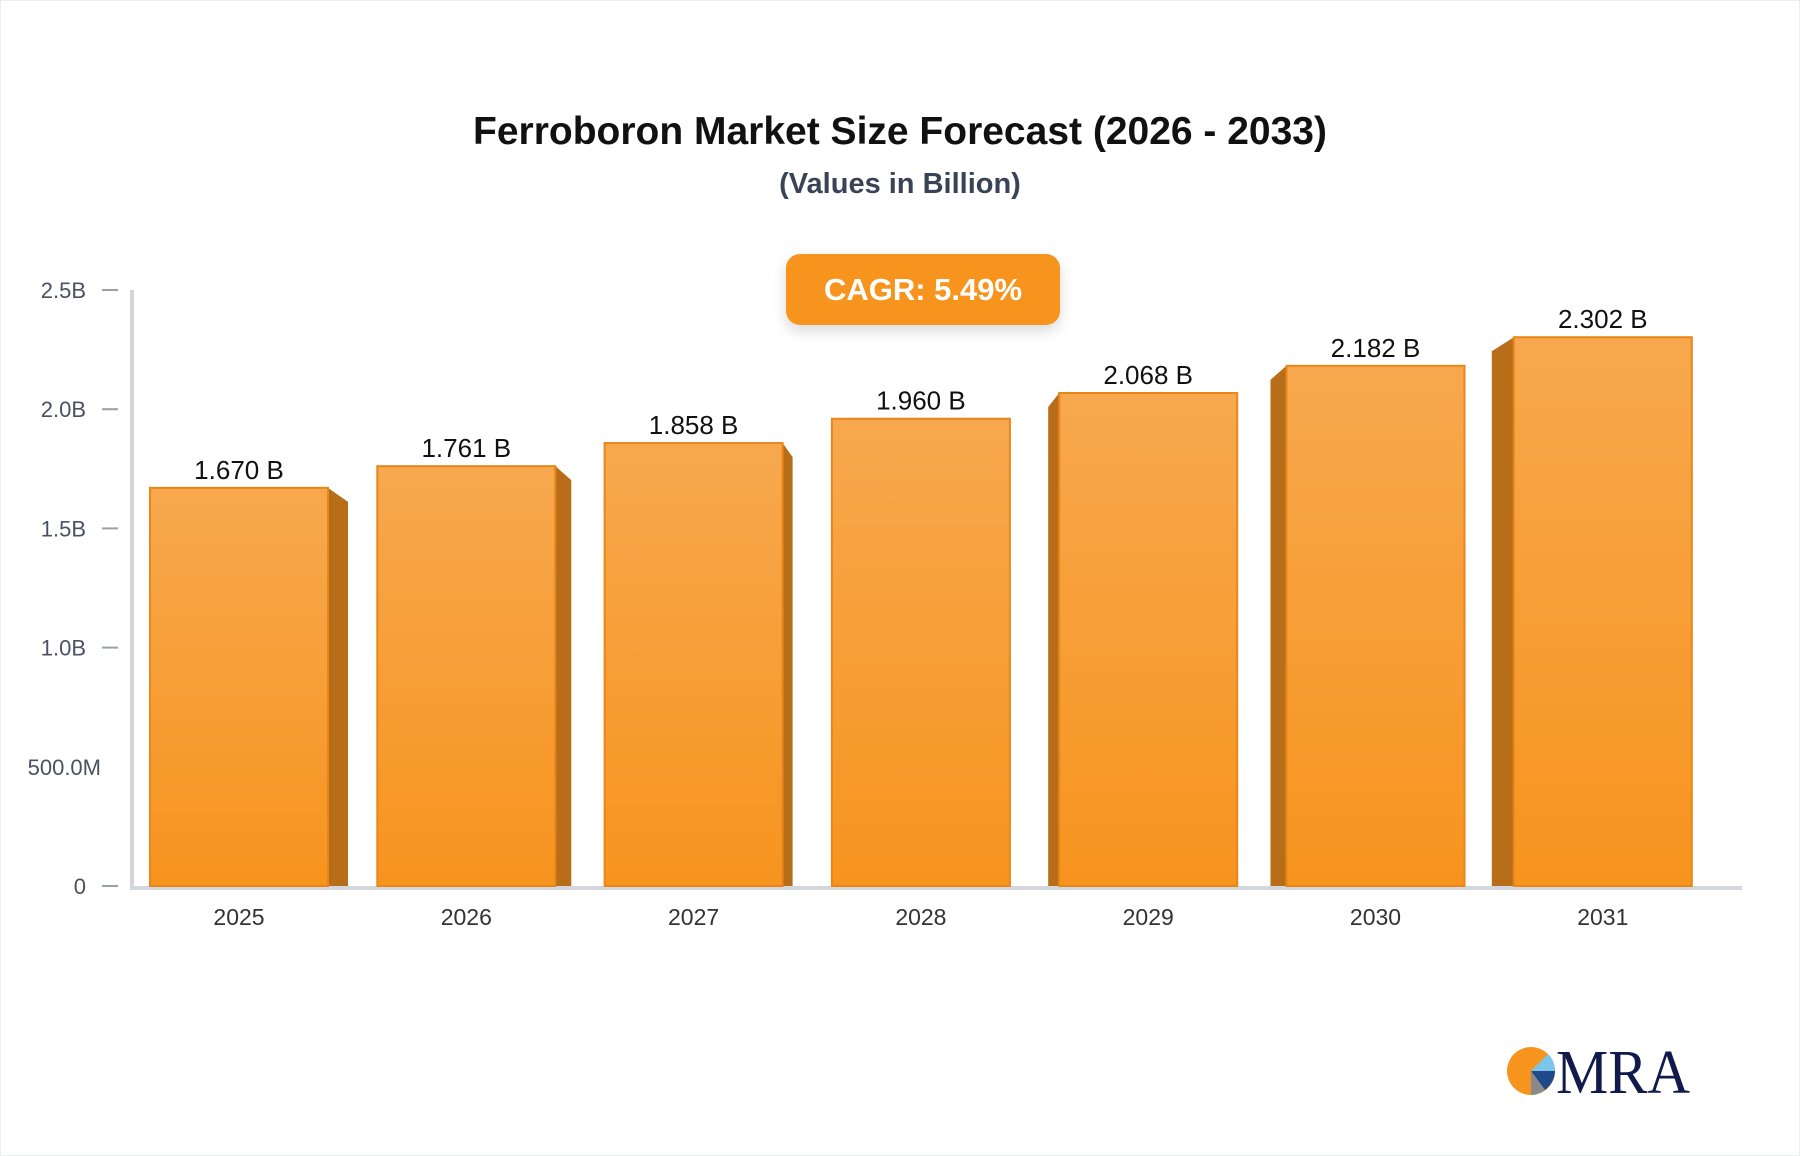 The height and width of the screenshot is (1156, 1800). I want to click on value-label: 2.302 B, so click(1603, 319).